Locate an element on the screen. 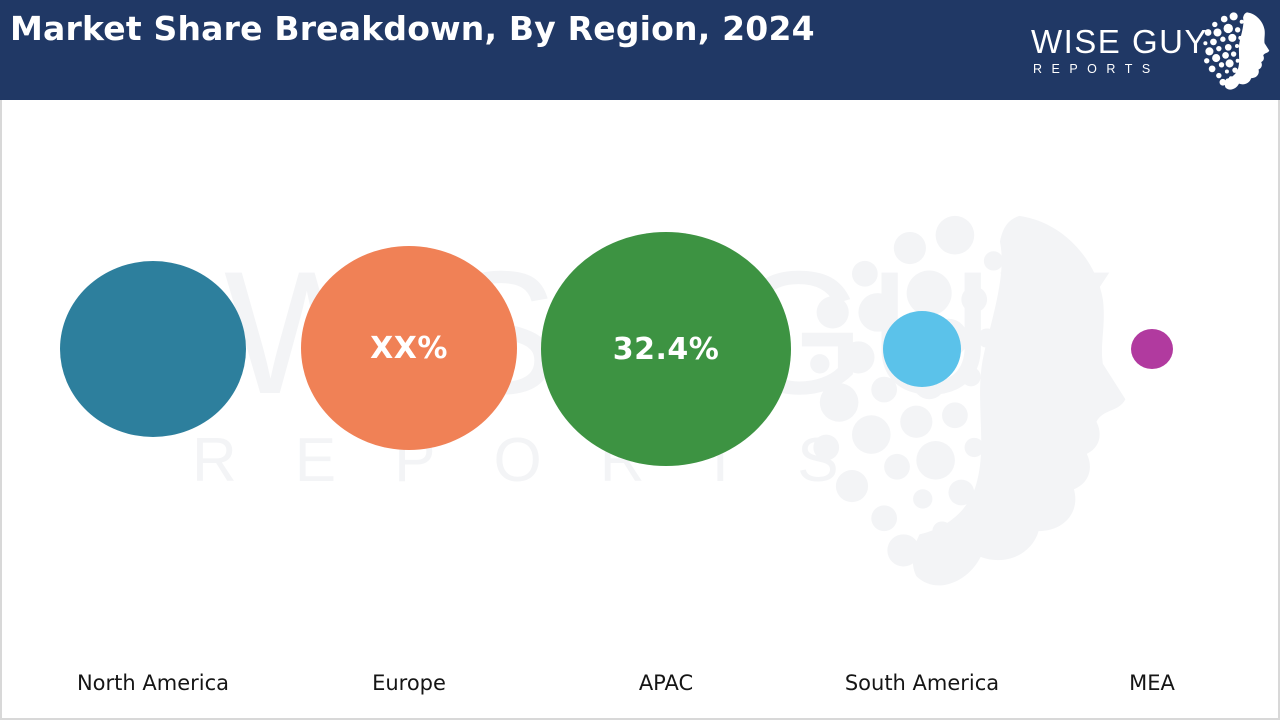 The image size is (1280, 720). category-label-europe: Europe is located at coordinates (409, 683).